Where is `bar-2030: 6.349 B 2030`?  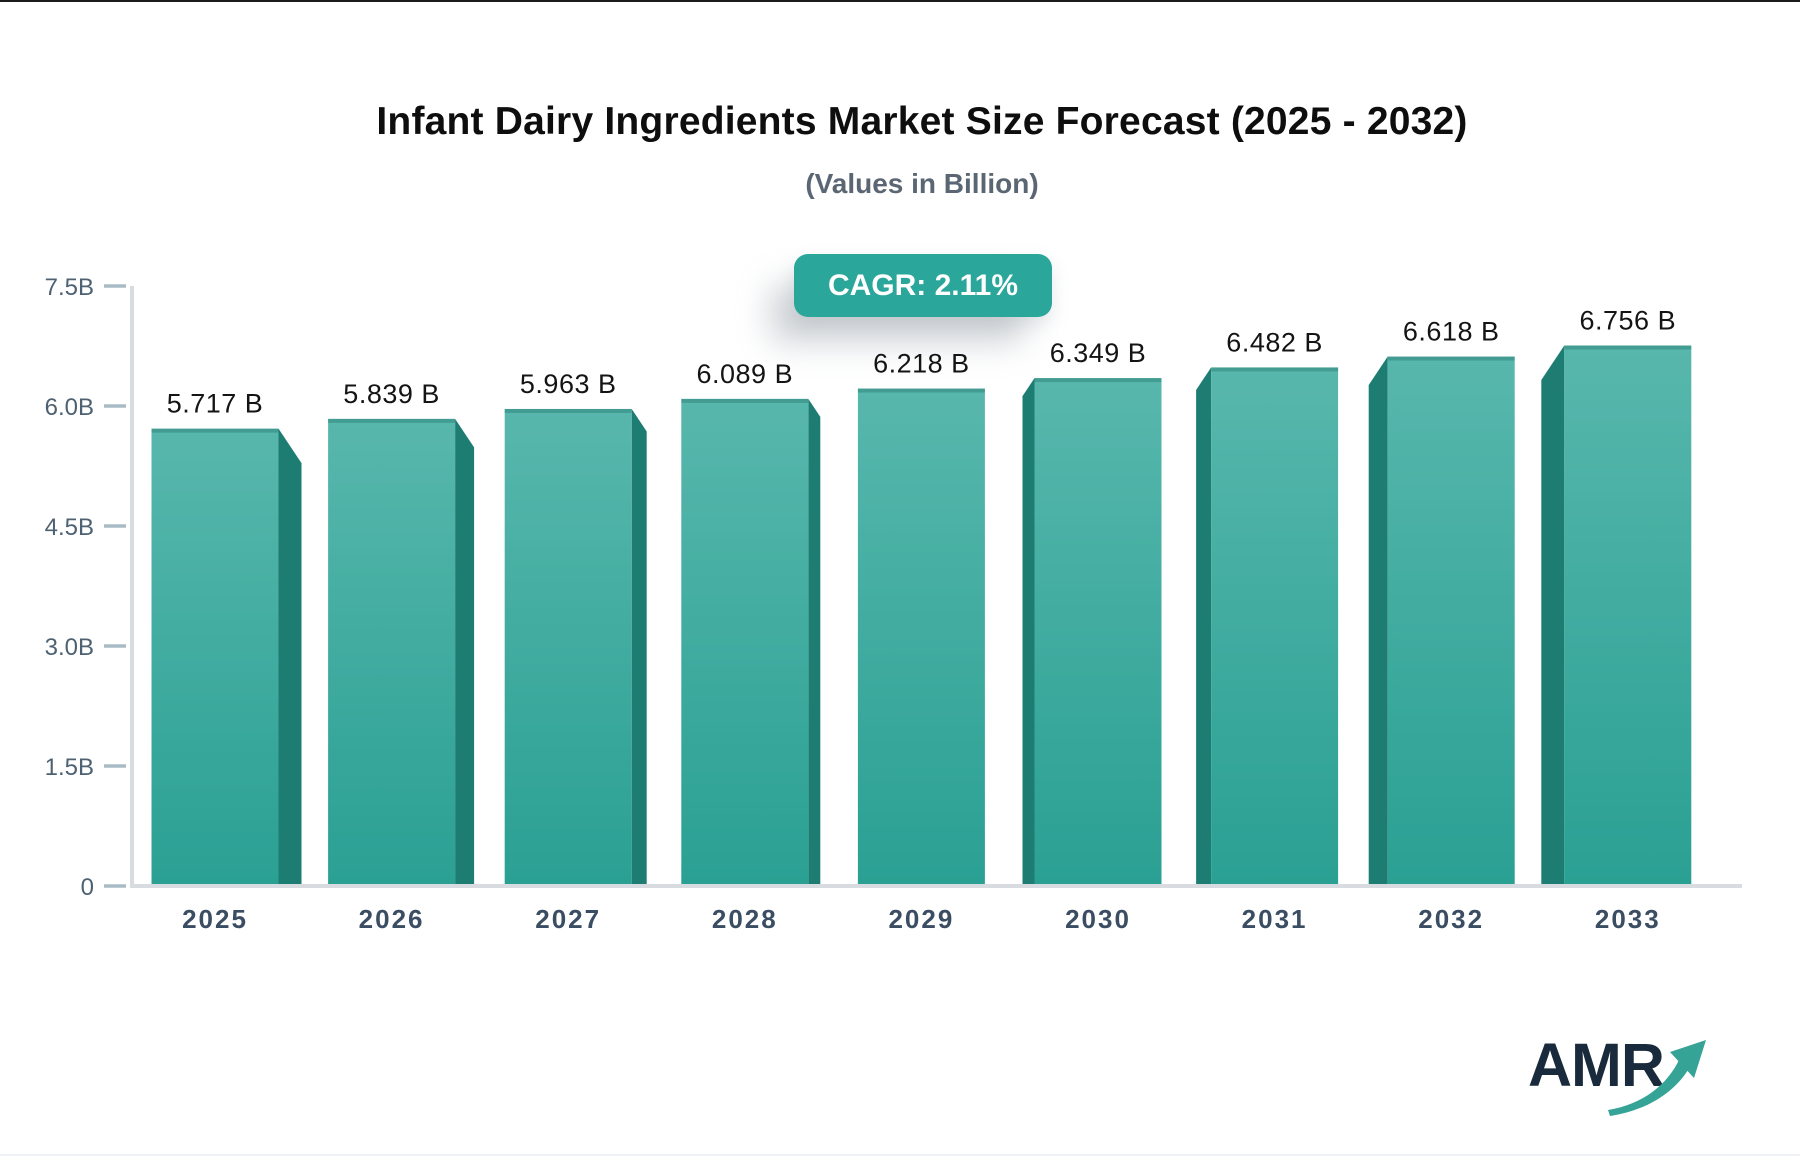 bar-2030: 6.349 B 2030 is located at coordinates (1092, 636).